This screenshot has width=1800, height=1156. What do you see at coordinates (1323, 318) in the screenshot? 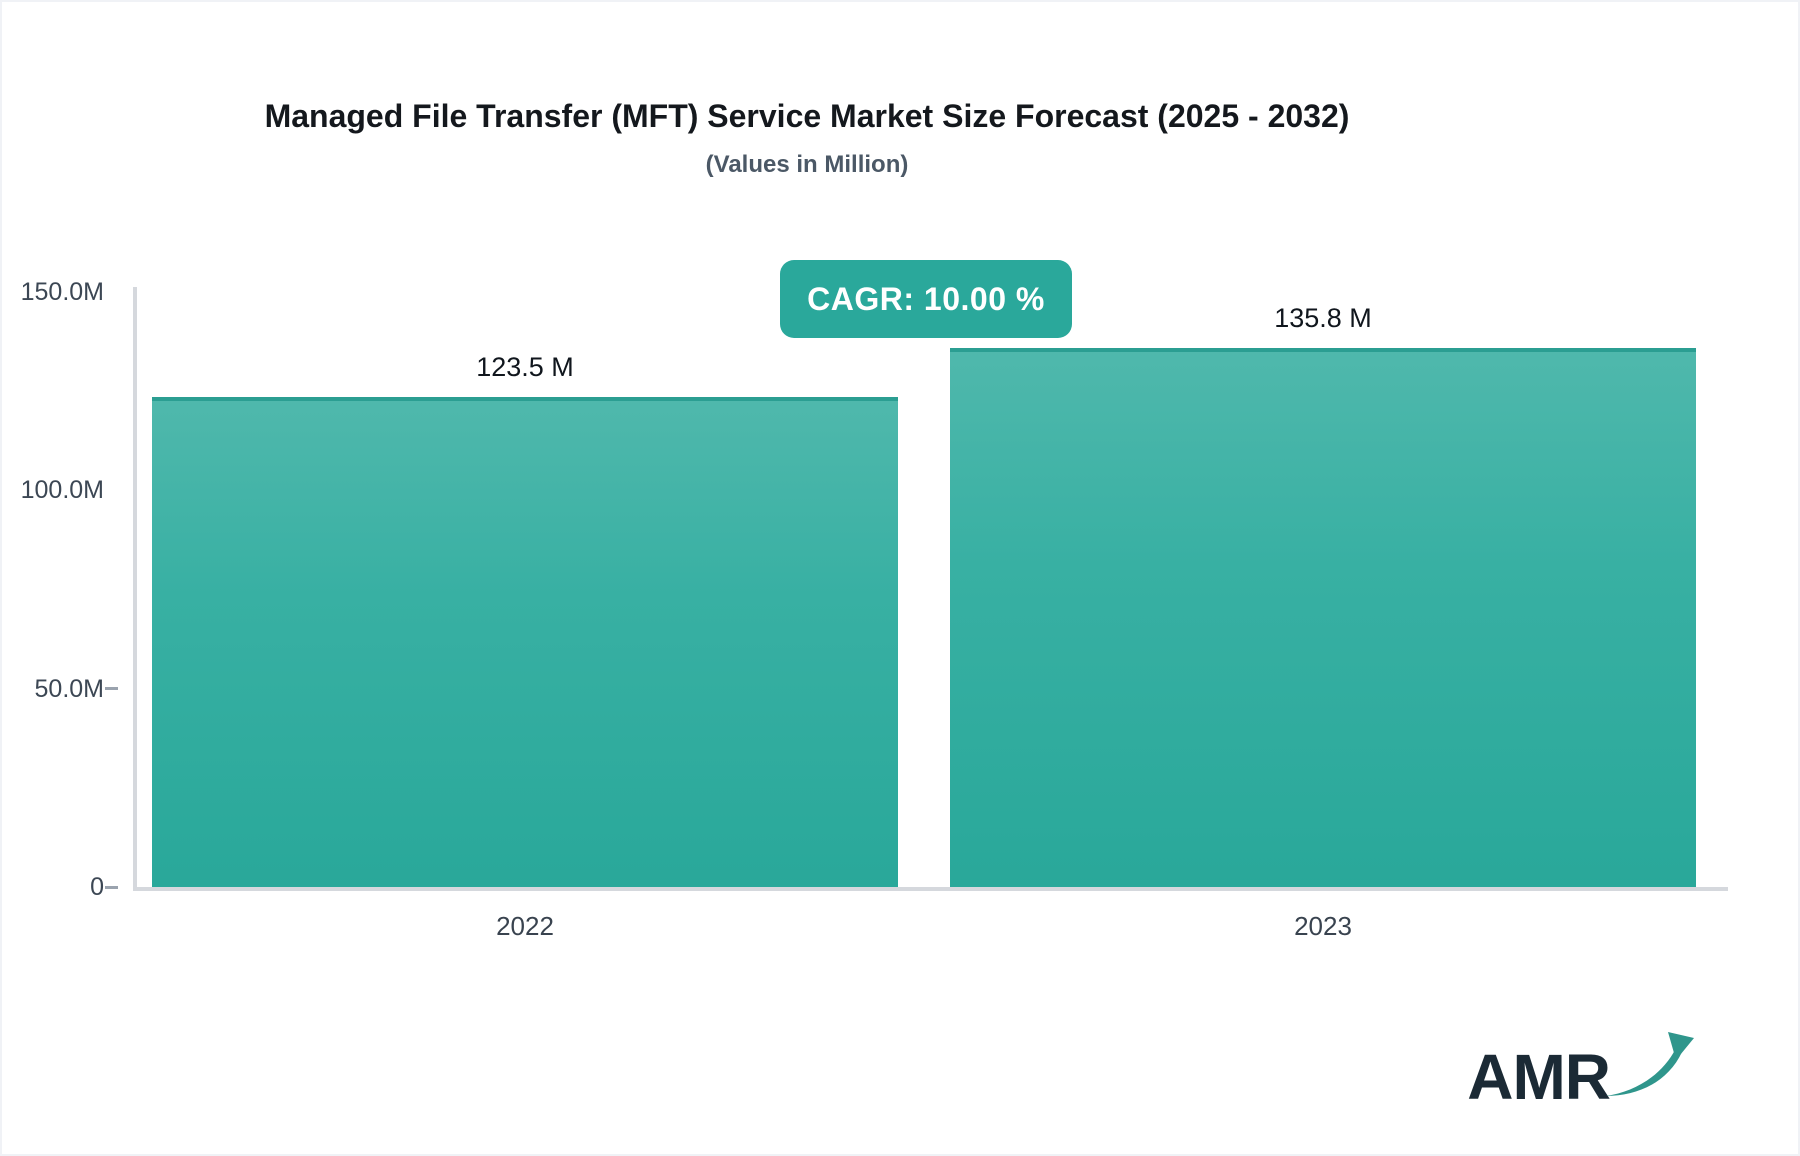
I see `bar-value-label-2023: 135.8 M` at bounding box center [1323, 318].